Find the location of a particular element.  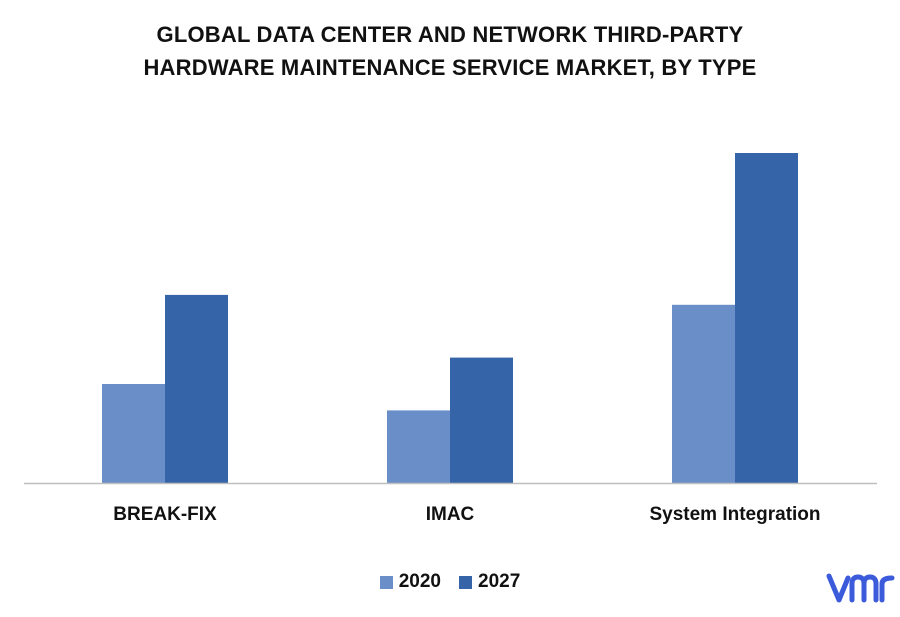

bar-system-integration-2020 is located at coordinates (703, 393).